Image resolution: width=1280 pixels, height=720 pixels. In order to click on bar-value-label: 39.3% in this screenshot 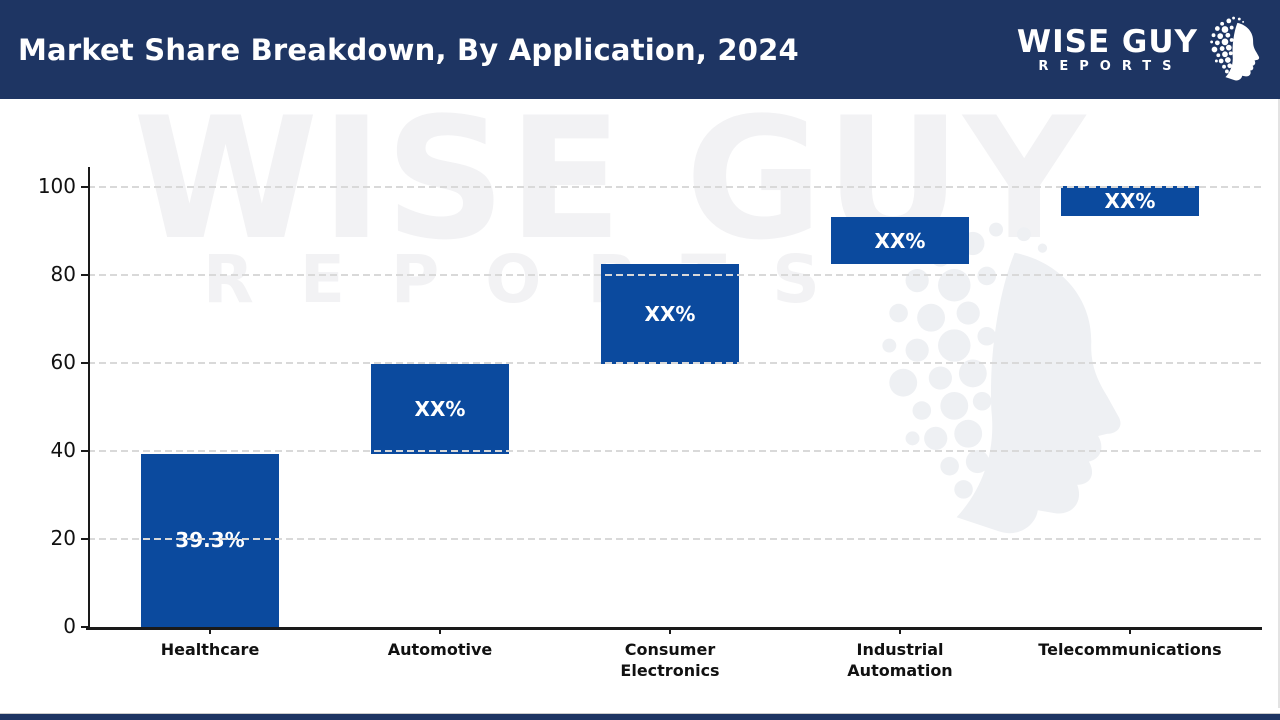, I will do `click(210, 540)`.